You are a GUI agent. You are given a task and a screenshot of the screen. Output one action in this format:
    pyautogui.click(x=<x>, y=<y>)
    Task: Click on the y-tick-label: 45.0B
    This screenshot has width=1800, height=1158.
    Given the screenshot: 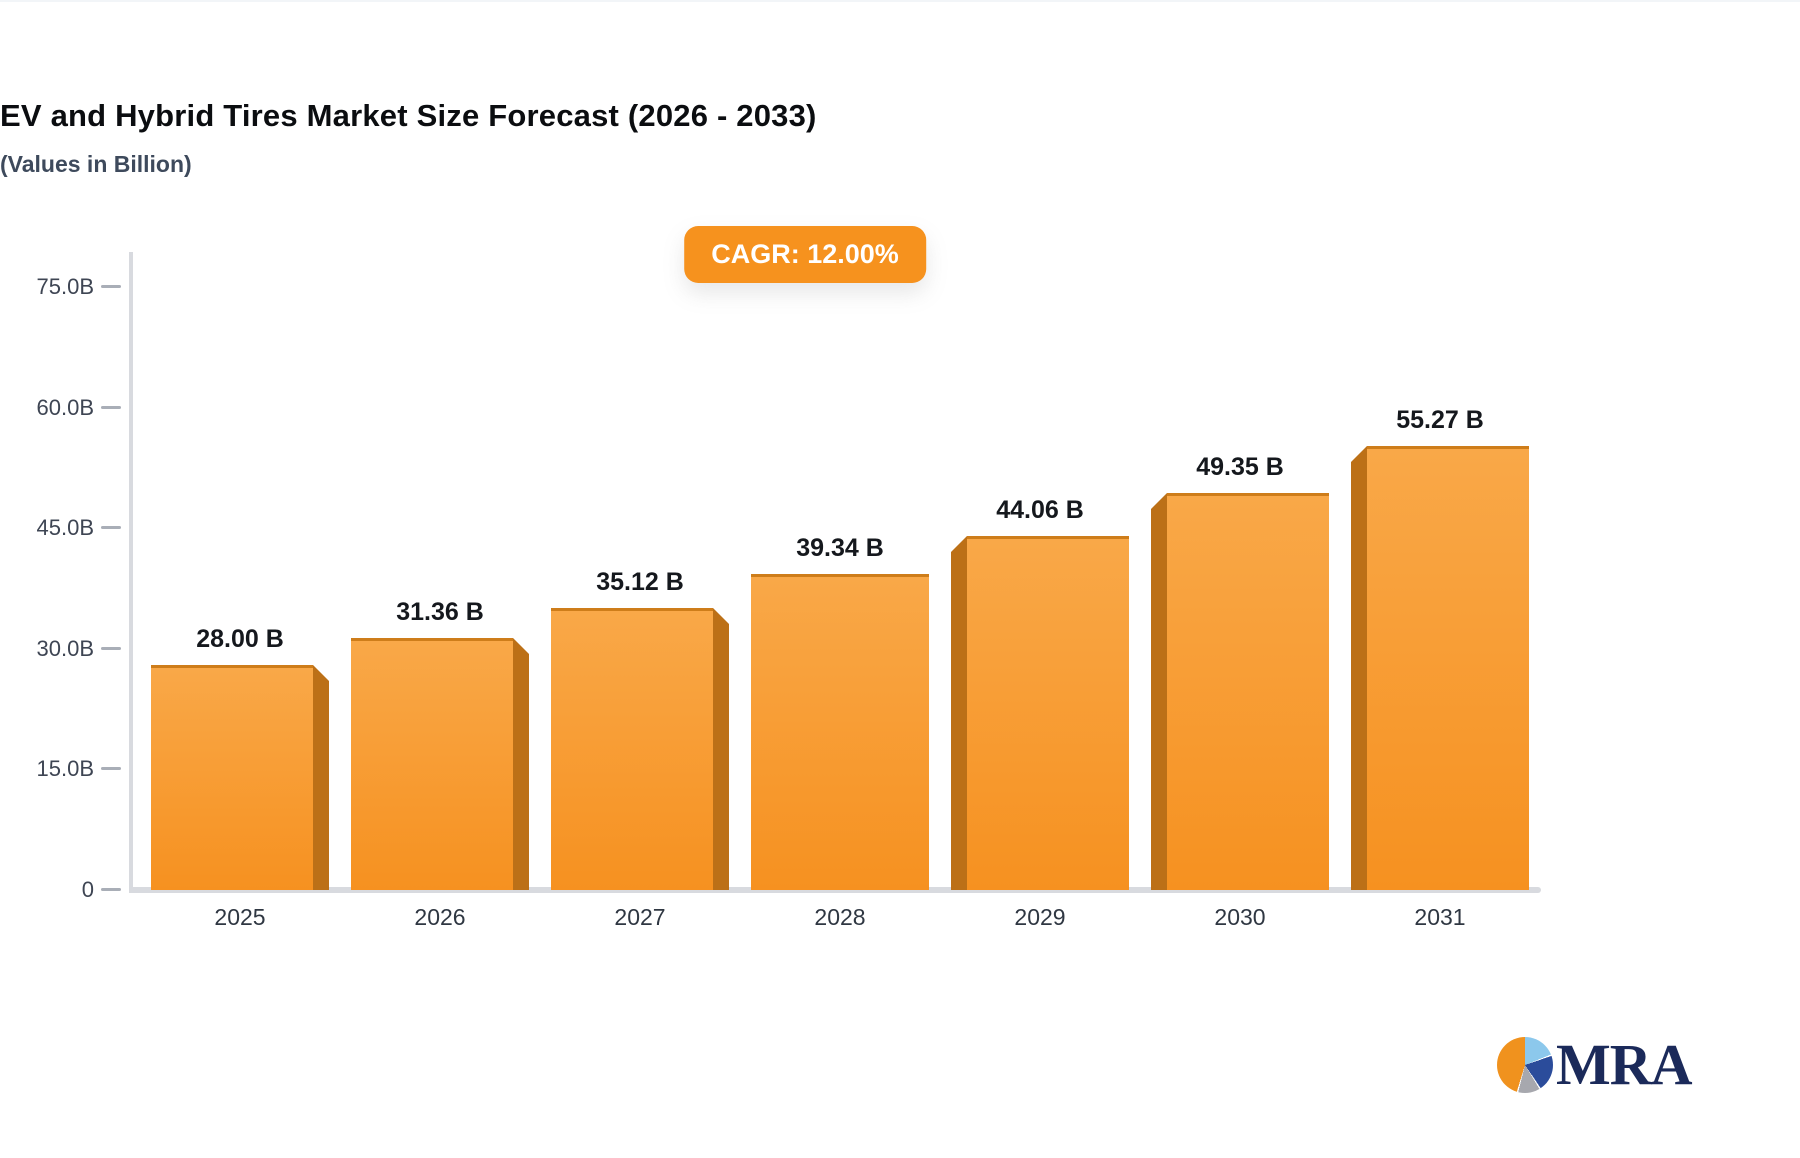 What is the action you would take?
    pyautogui.click(x=65, y=528)
    